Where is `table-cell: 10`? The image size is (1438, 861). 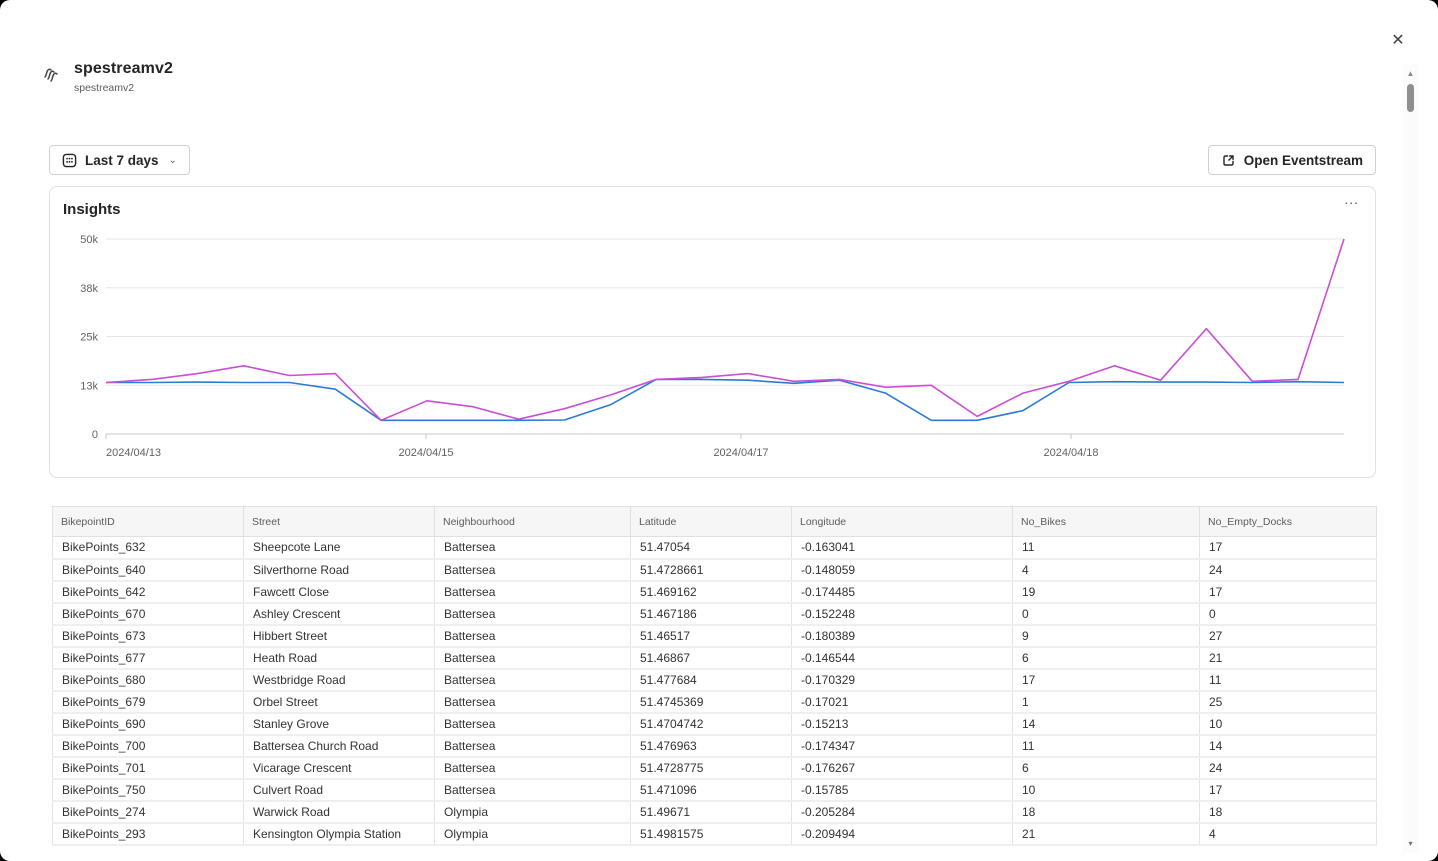 table-cell: 10 is located at coordinates (1106, 790).